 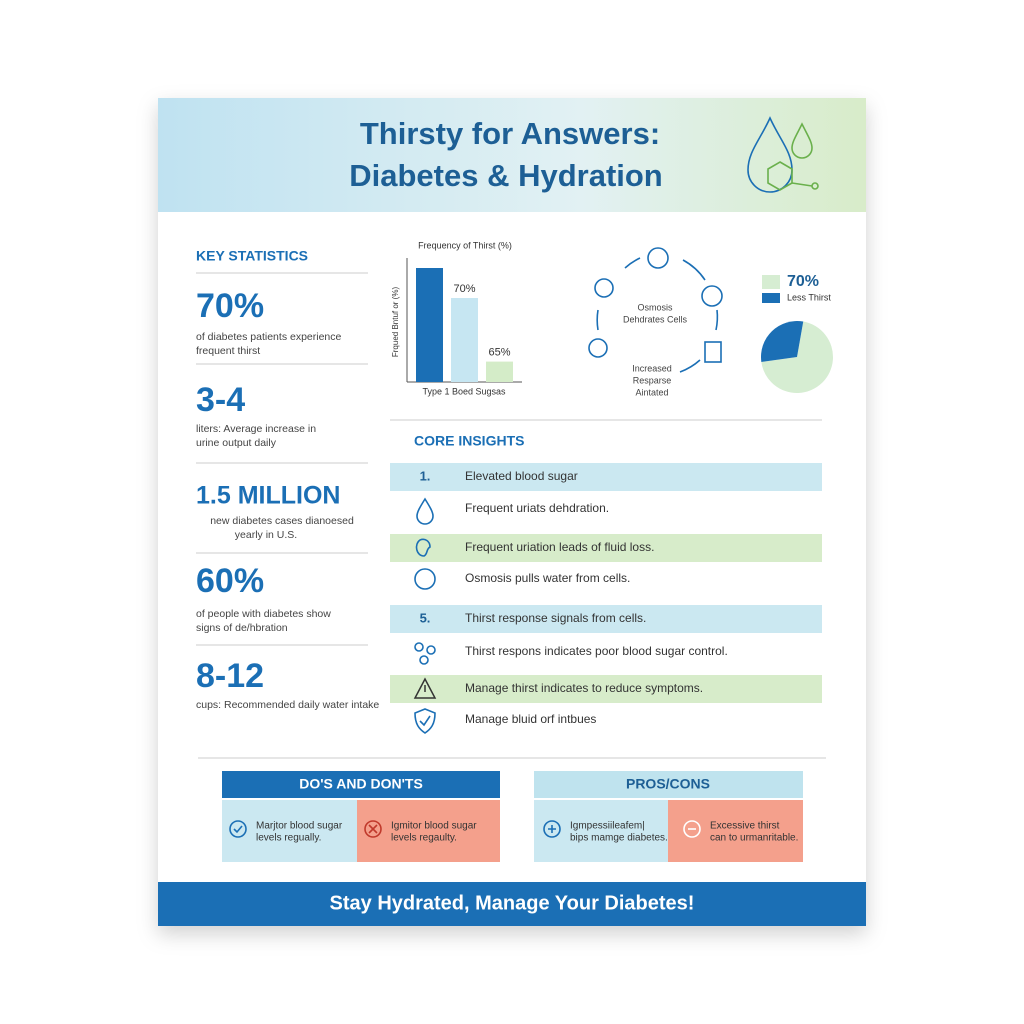 I want to click on con-text: Excessive thirst, so click(x=745, y=826).